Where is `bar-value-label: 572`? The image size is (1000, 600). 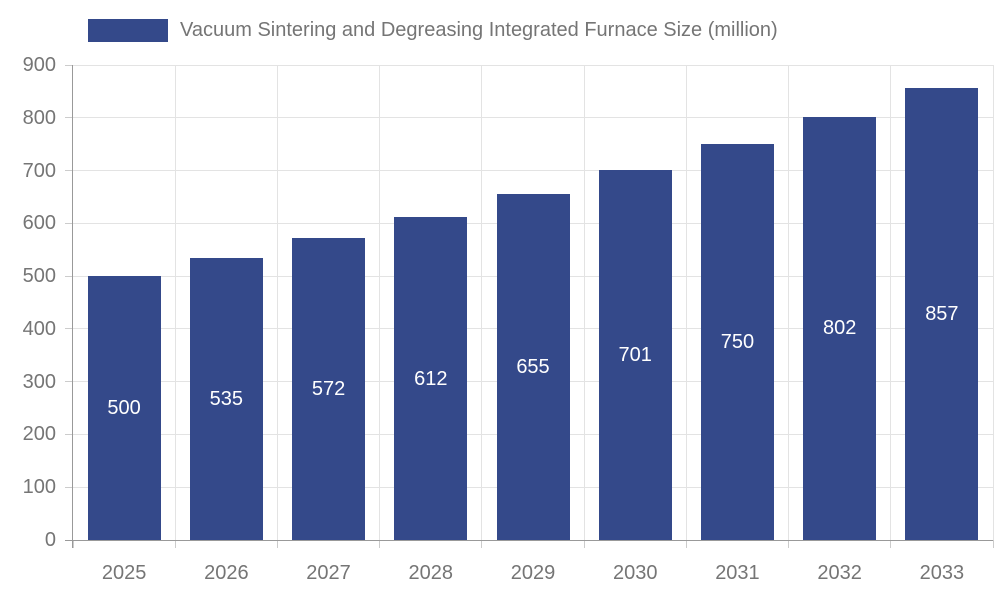 bar-value-label: 572 is located at coordinates (328, 389).